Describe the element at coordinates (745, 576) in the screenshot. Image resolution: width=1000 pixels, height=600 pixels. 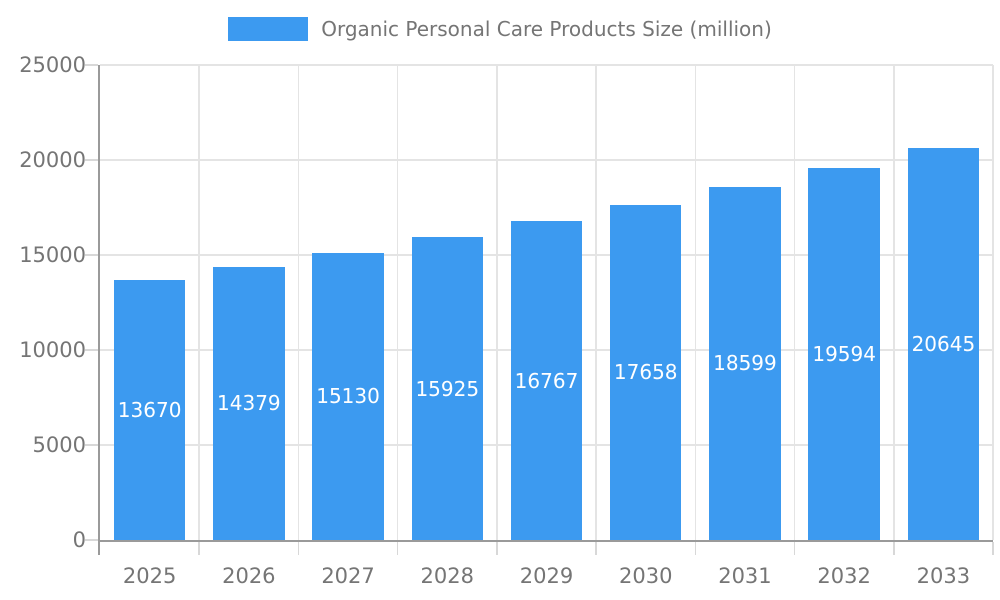
I see `x-axis-tick-label: 2031` at that location.